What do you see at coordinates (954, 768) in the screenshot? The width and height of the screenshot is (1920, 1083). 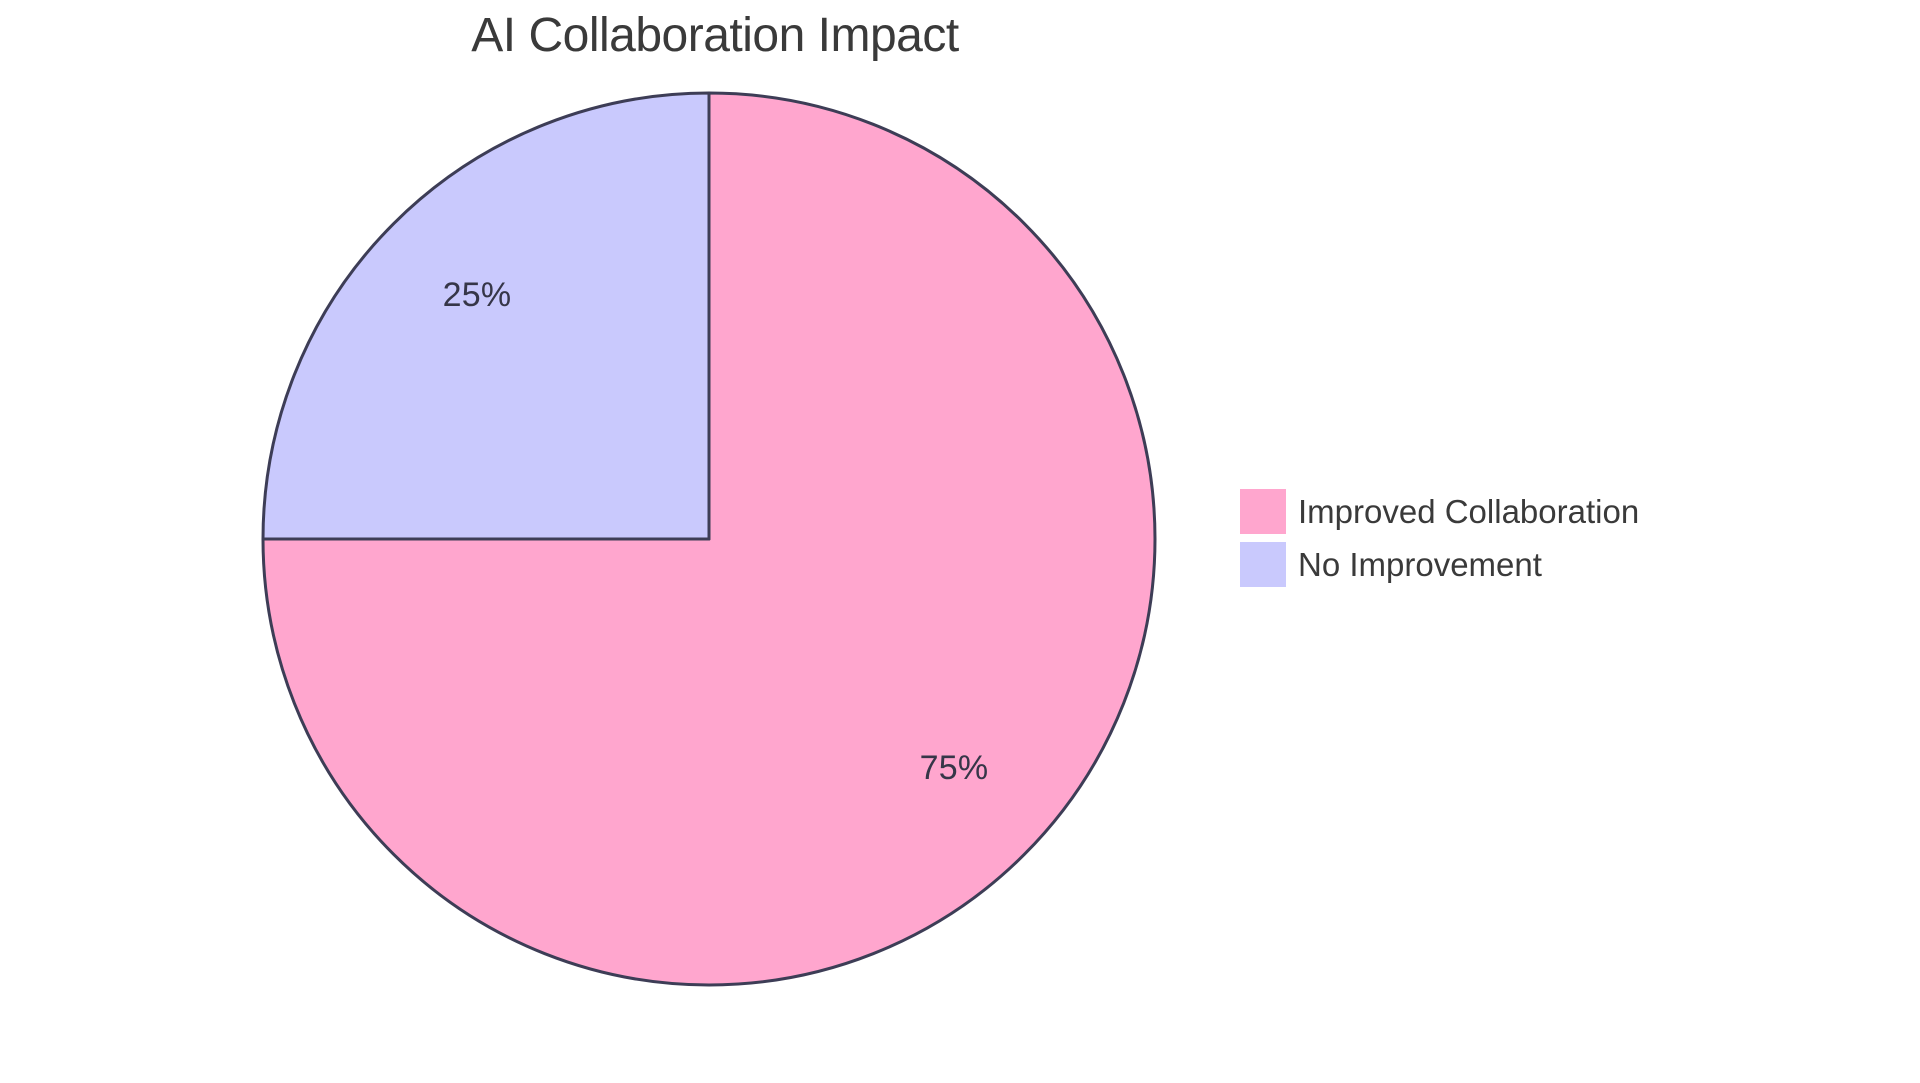 I see `pie-slice-label-improved-collaboration: 75%` at bounding box center [954, 768].